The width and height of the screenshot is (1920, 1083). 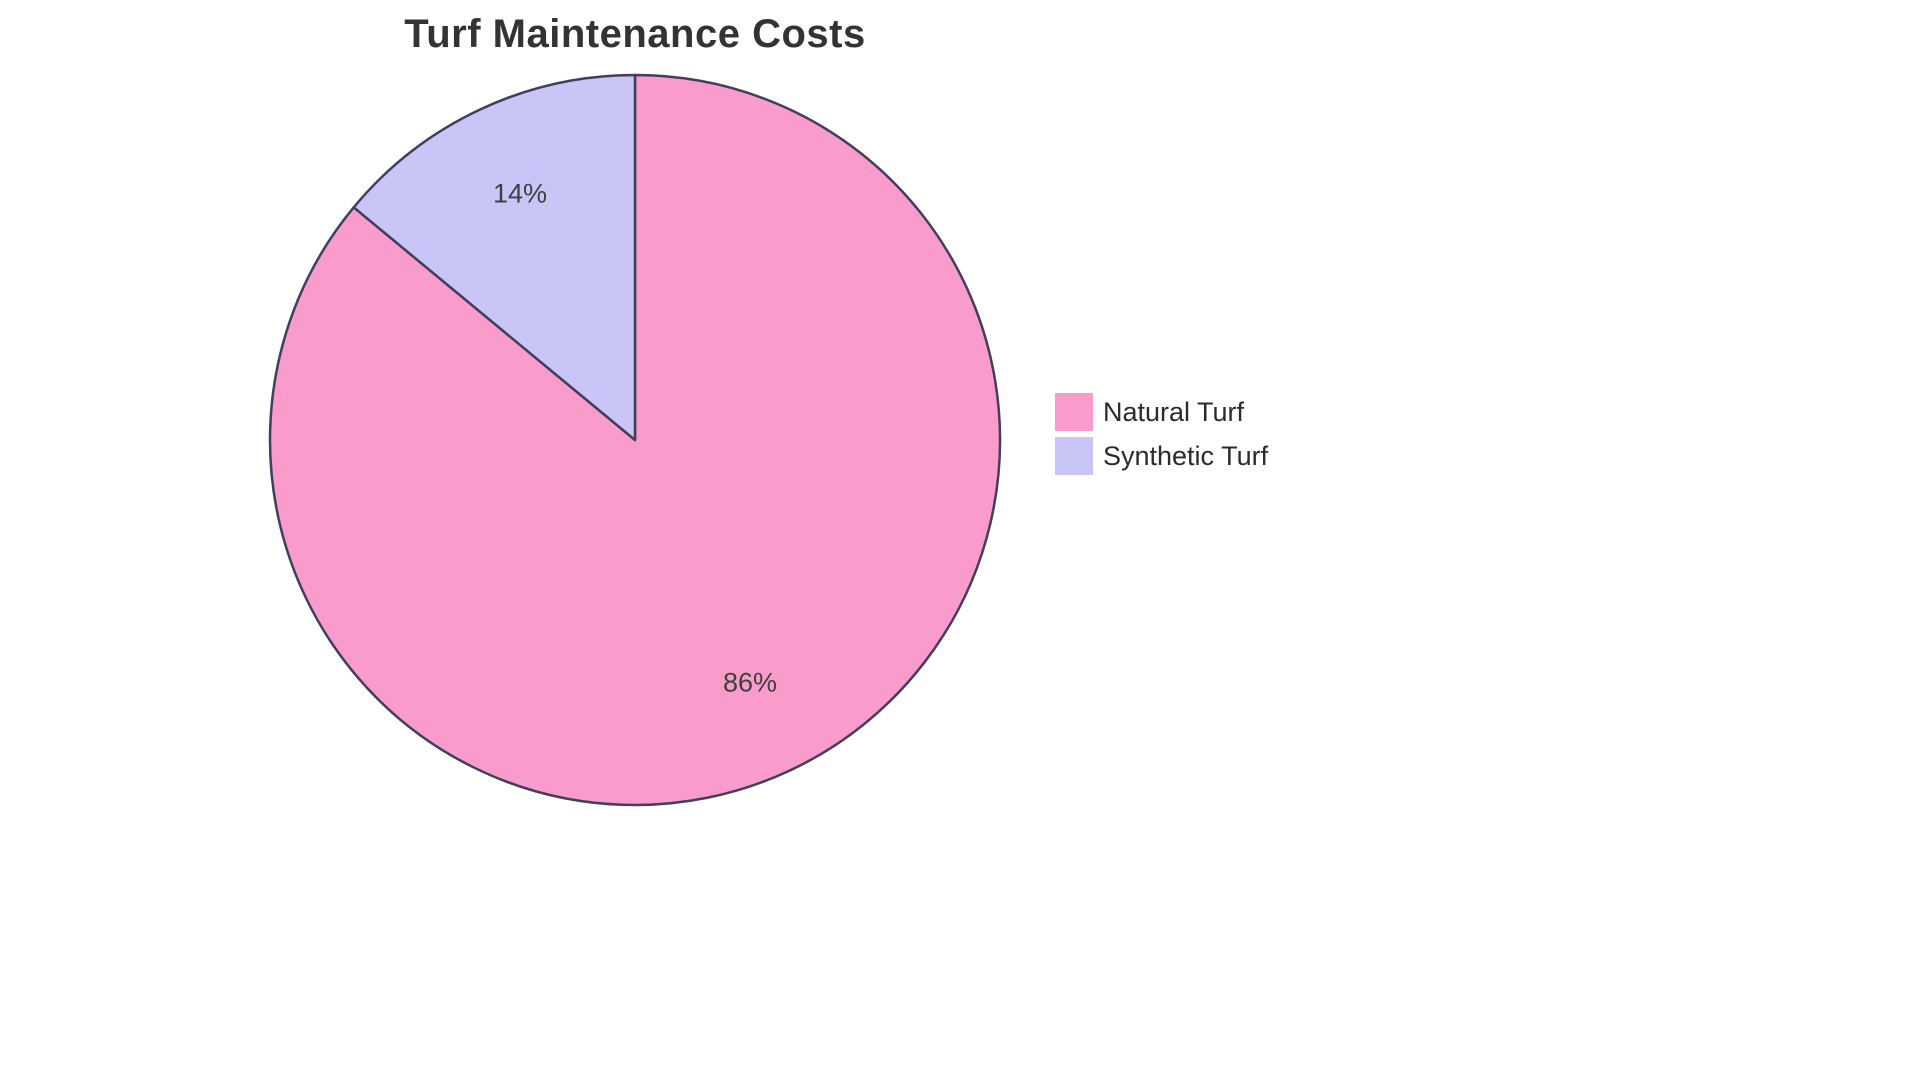 What do you see at coordinates (635, 34) in the screenshot?
I see `chart-title: Turf Maintenance Costs` at bounding box center [635, 34].